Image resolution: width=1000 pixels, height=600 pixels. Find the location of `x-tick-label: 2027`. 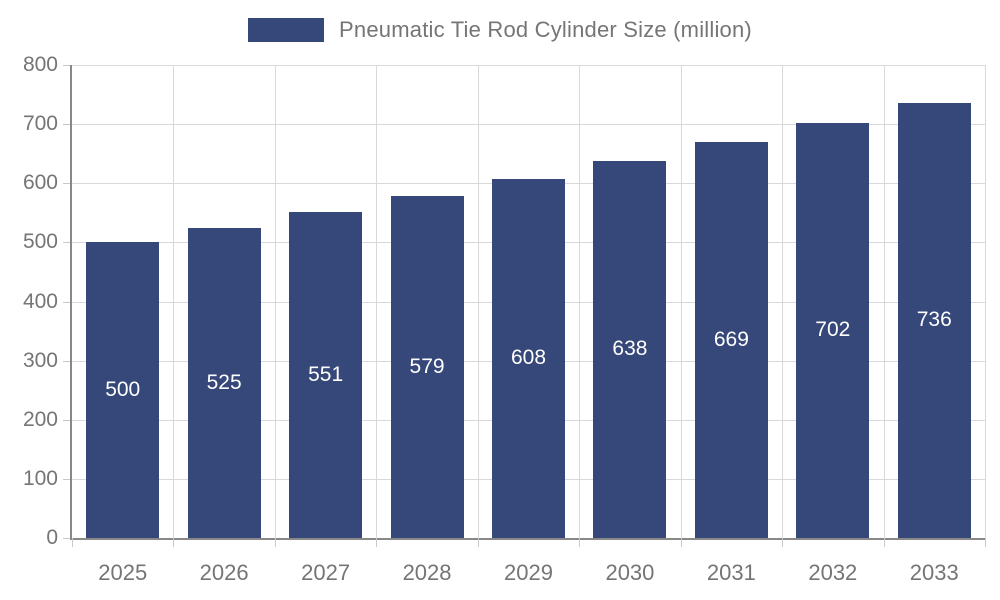

x-tick-label: 2027 is located at coordinates (326, 572).